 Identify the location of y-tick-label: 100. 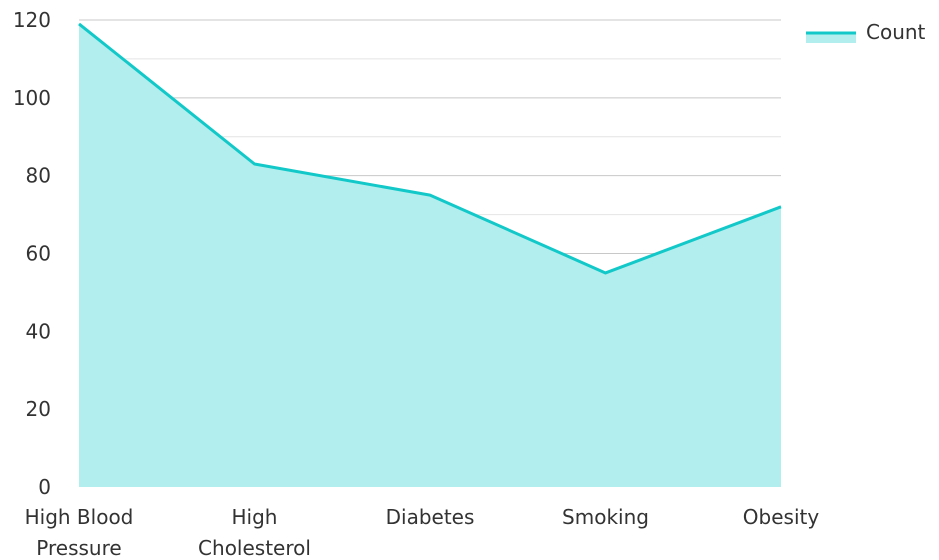
(32, 98).